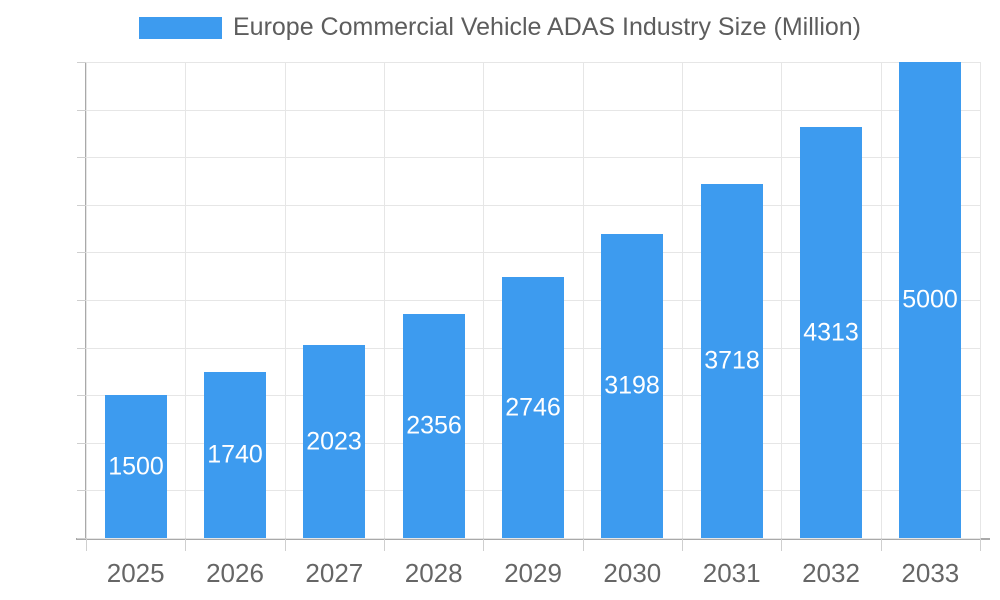 The height and width of the screenshot is (600, 1000). I want to click on bar: 2023, so click(334, 441).